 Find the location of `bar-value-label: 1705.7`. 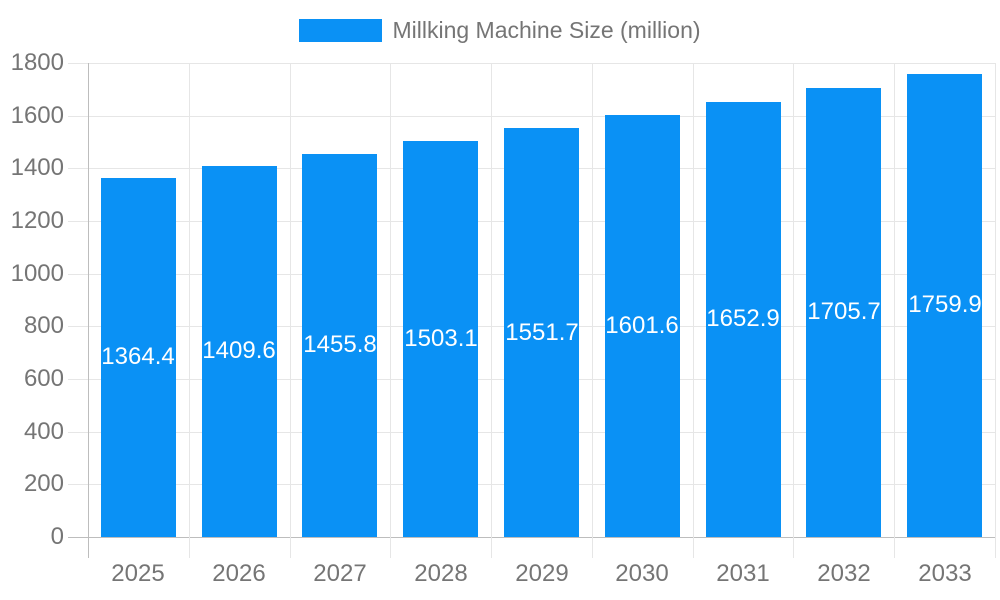

bar-value-label: 1705.7 is located at coordinates (844, 311).